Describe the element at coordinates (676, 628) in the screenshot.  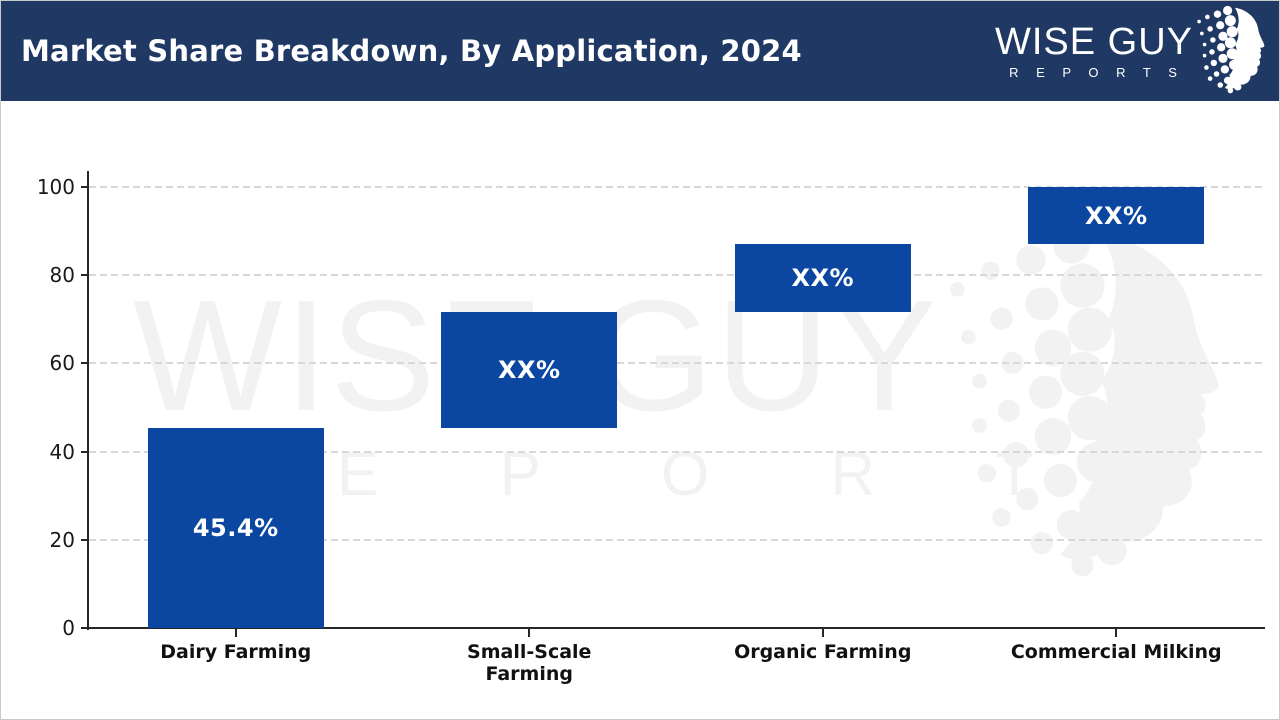
I see `x-axis-line` at that location.